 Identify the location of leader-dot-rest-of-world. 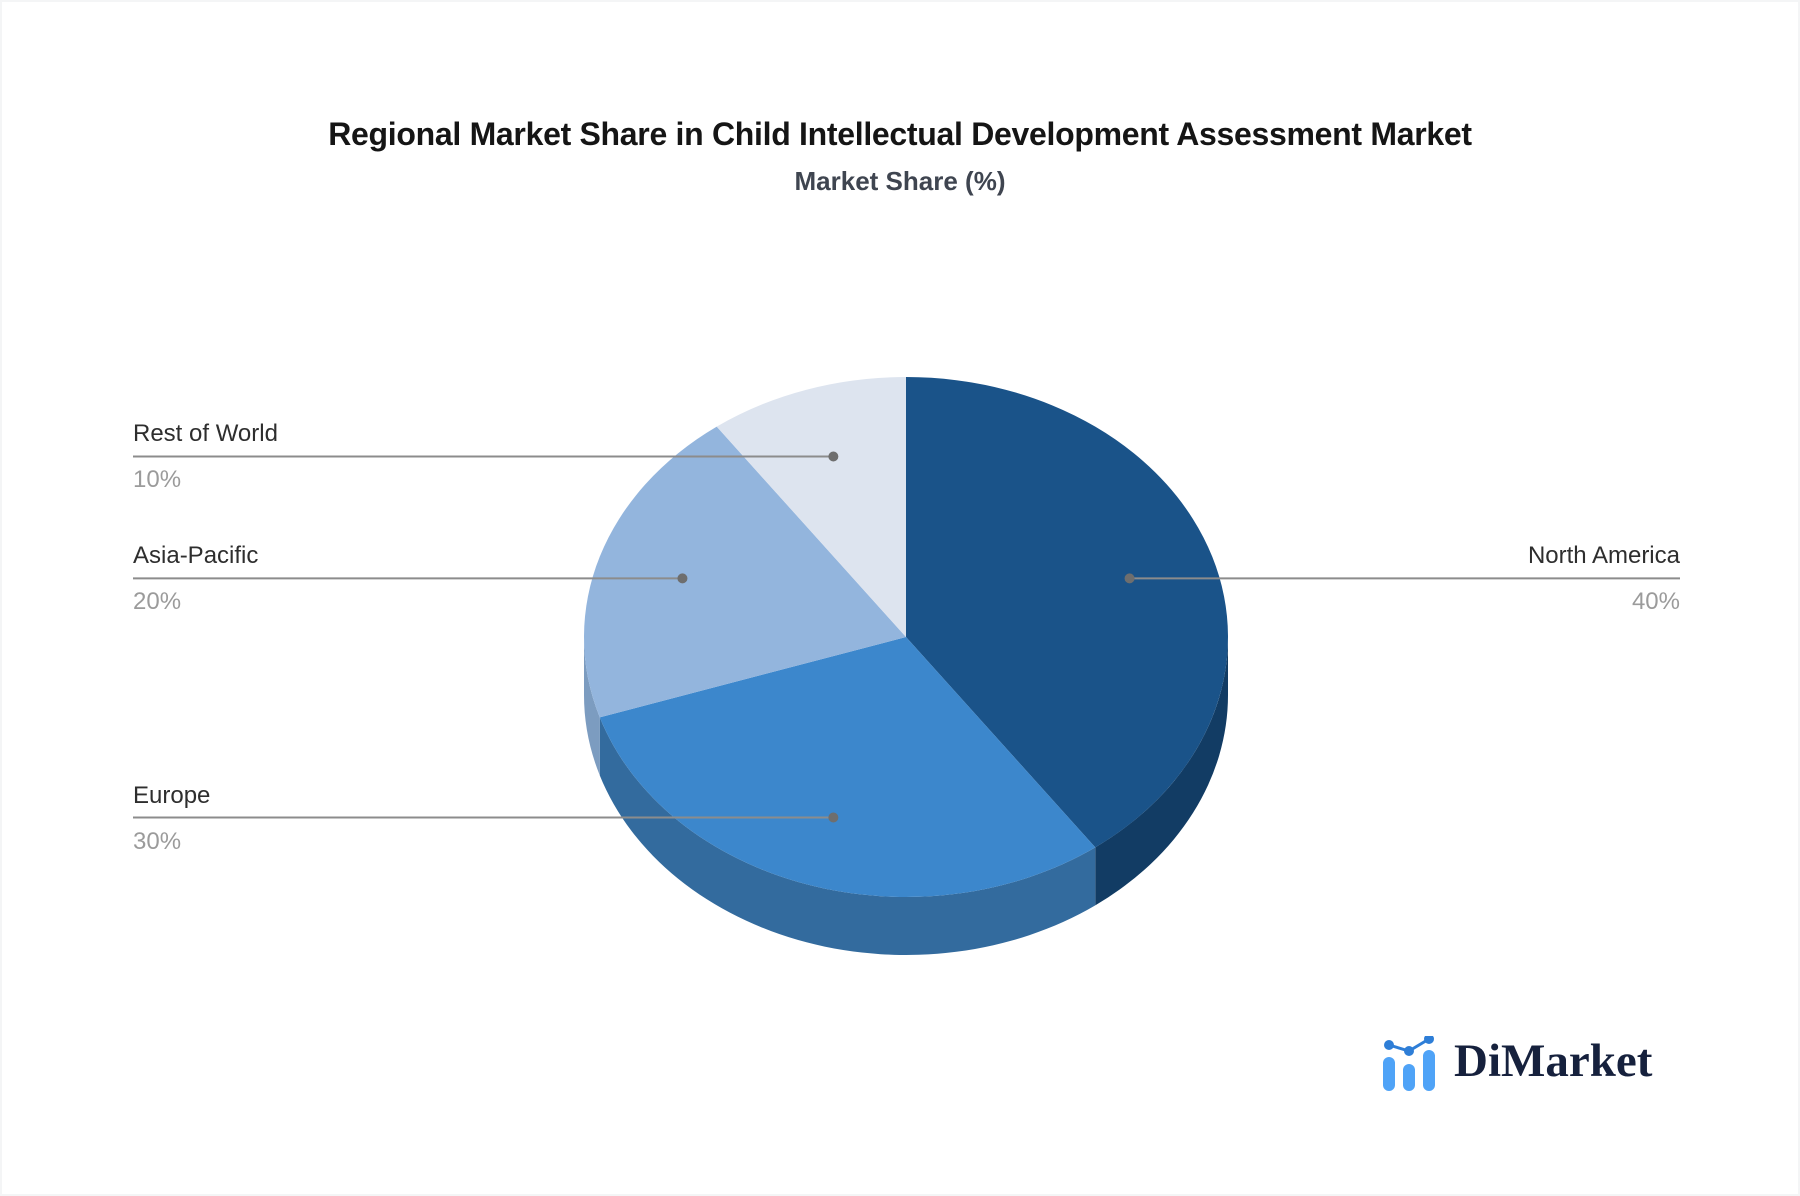
(833, 456).